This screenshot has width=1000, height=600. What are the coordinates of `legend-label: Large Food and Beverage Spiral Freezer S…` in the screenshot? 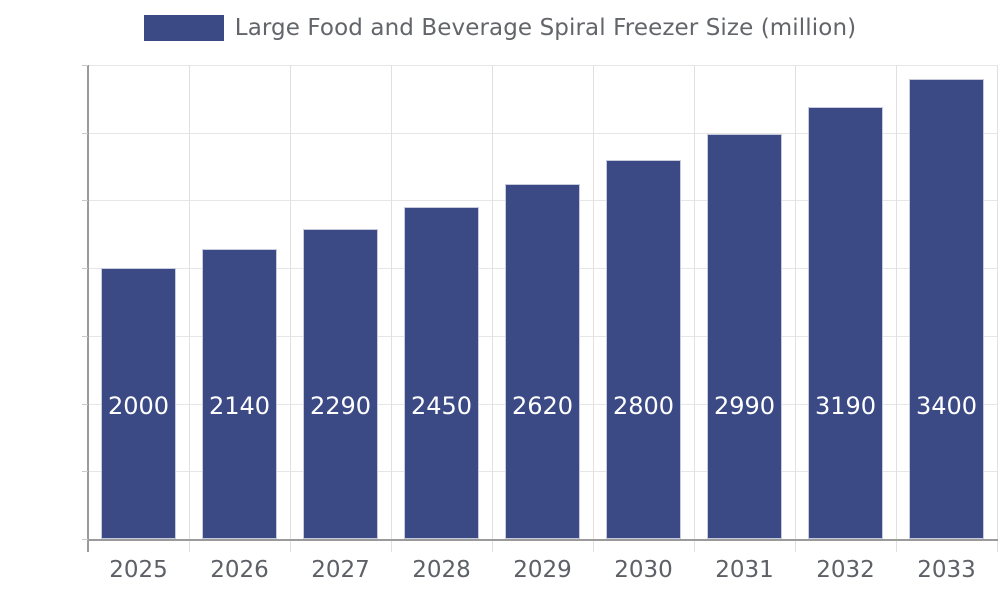 It's located at (545, 28).